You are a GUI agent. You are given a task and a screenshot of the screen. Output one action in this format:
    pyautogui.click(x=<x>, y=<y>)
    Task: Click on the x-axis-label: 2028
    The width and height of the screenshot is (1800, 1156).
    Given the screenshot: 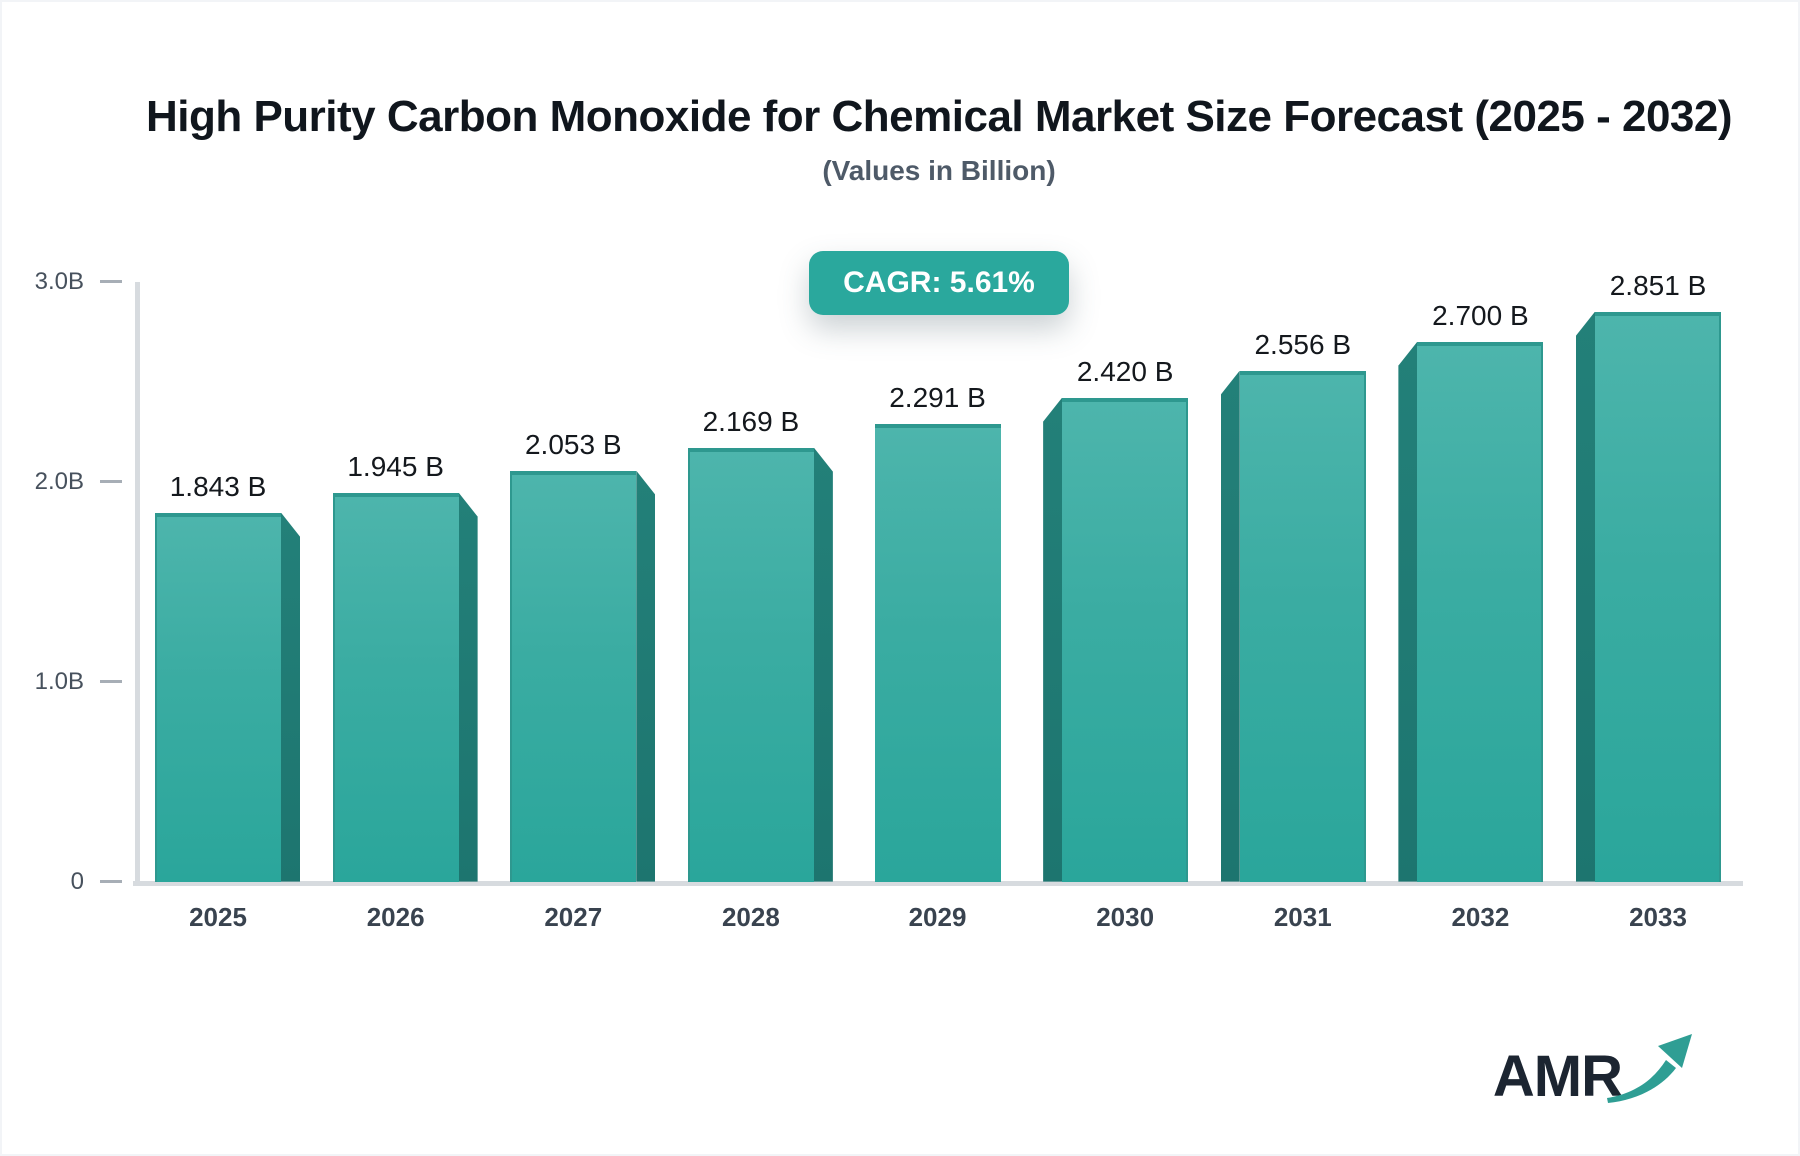 What is the action you would take?
    pyautogui.click(x=750, y=916)
    